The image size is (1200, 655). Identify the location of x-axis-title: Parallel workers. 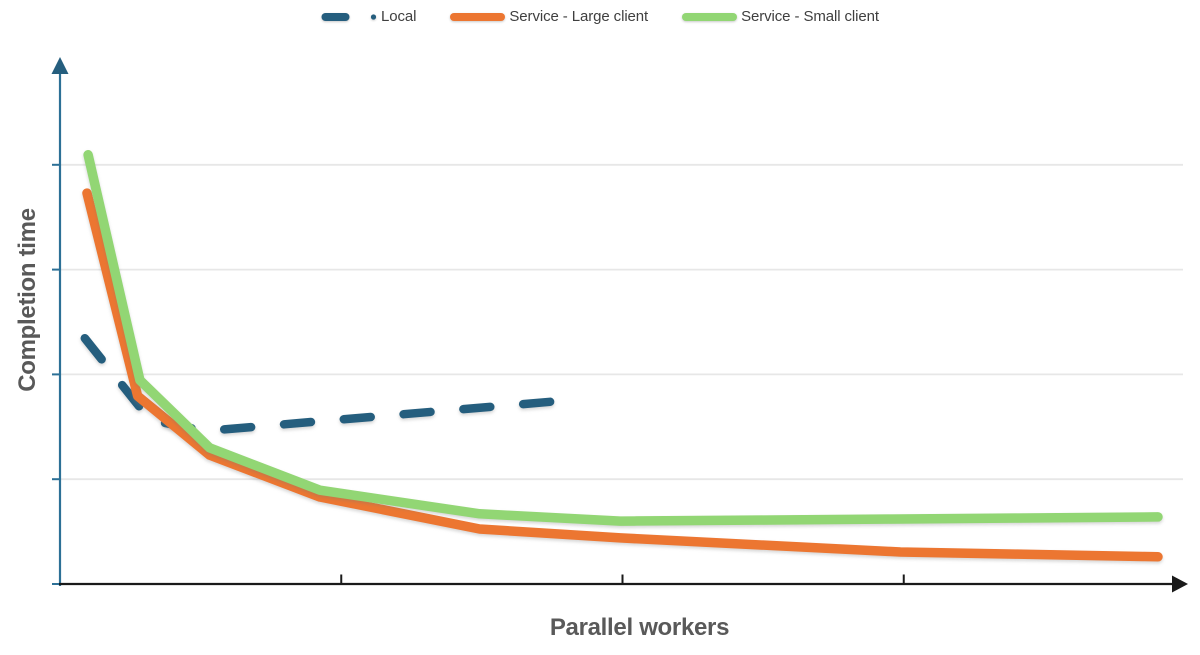
(639, 627).